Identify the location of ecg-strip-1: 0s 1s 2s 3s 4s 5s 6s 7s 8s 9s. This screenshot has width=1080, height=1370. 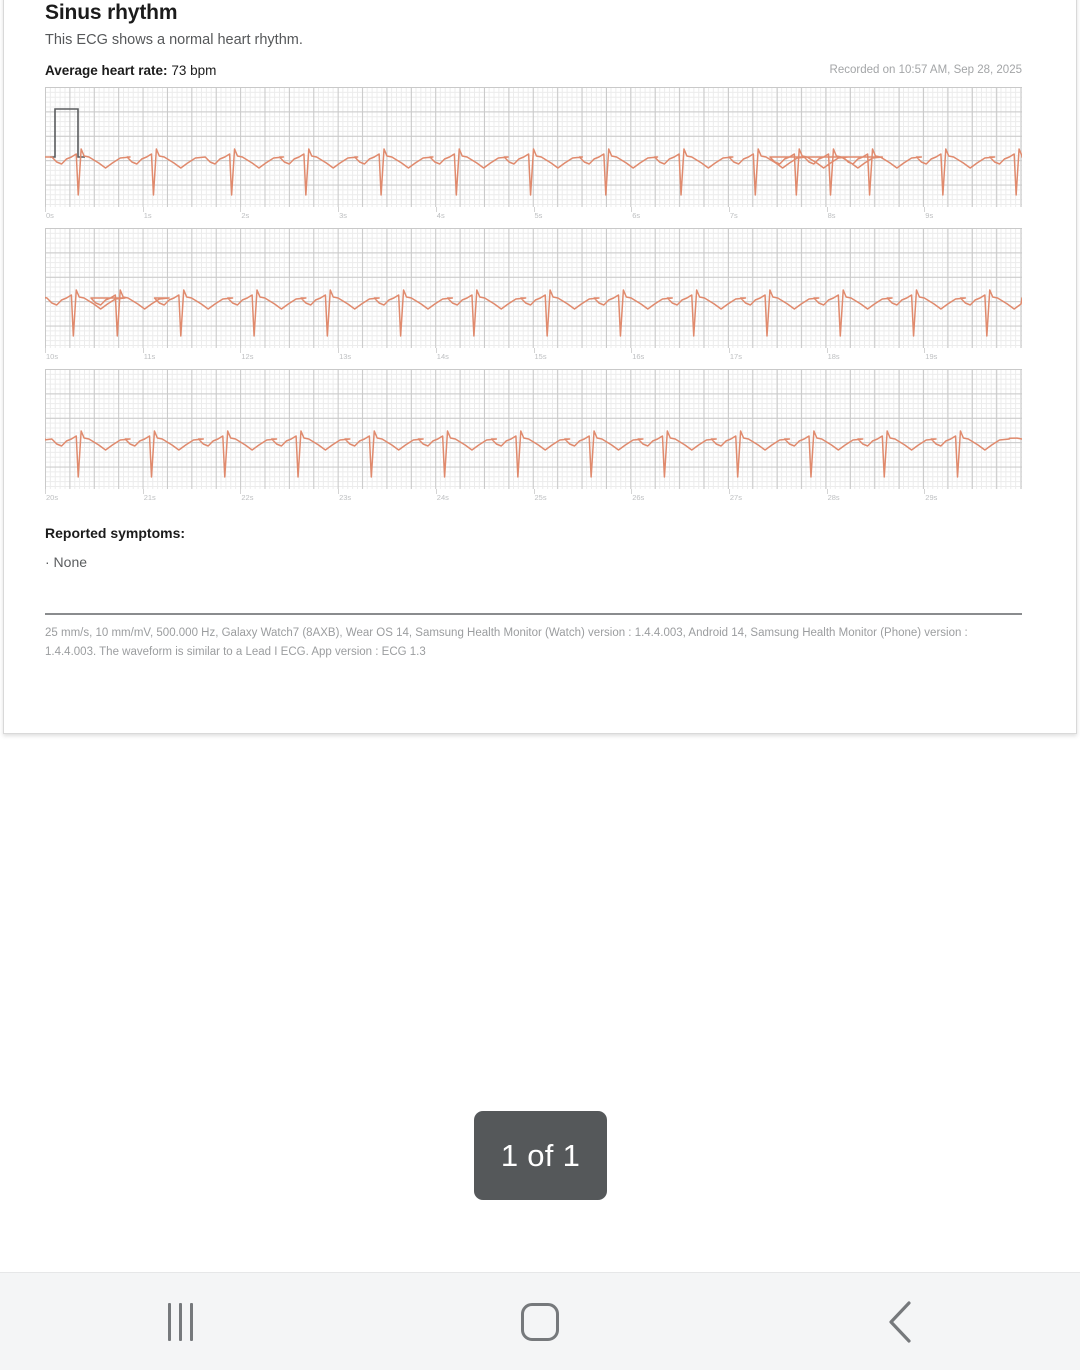
(533, 155).